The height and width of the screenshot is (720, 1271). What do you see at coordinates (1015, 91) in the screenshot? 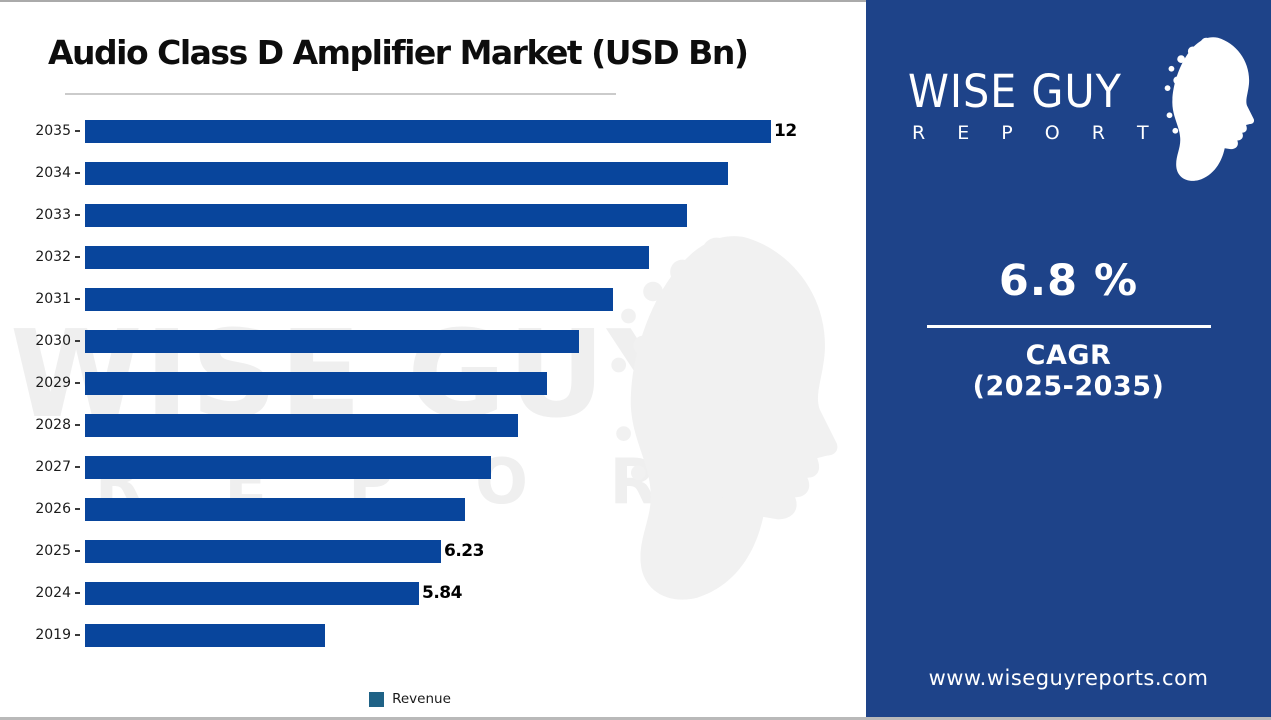
I see `logo-wordmark: WISE GUY` at bounding box center [1015, 91].